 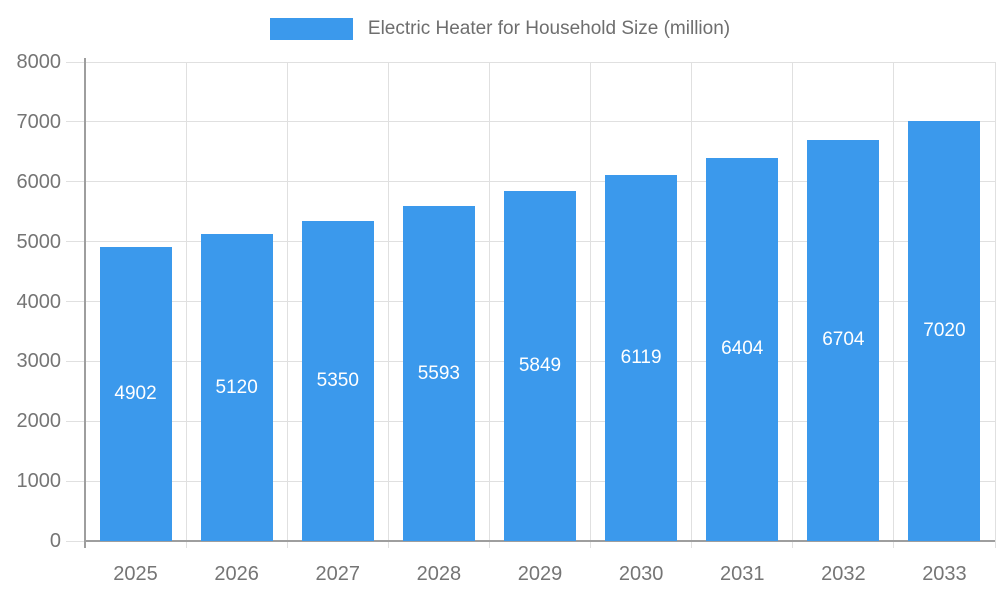 What do you see at coordinates (540, 541) in the screenshot?
I see `x-axis-line` at bounding box center [540, 541].